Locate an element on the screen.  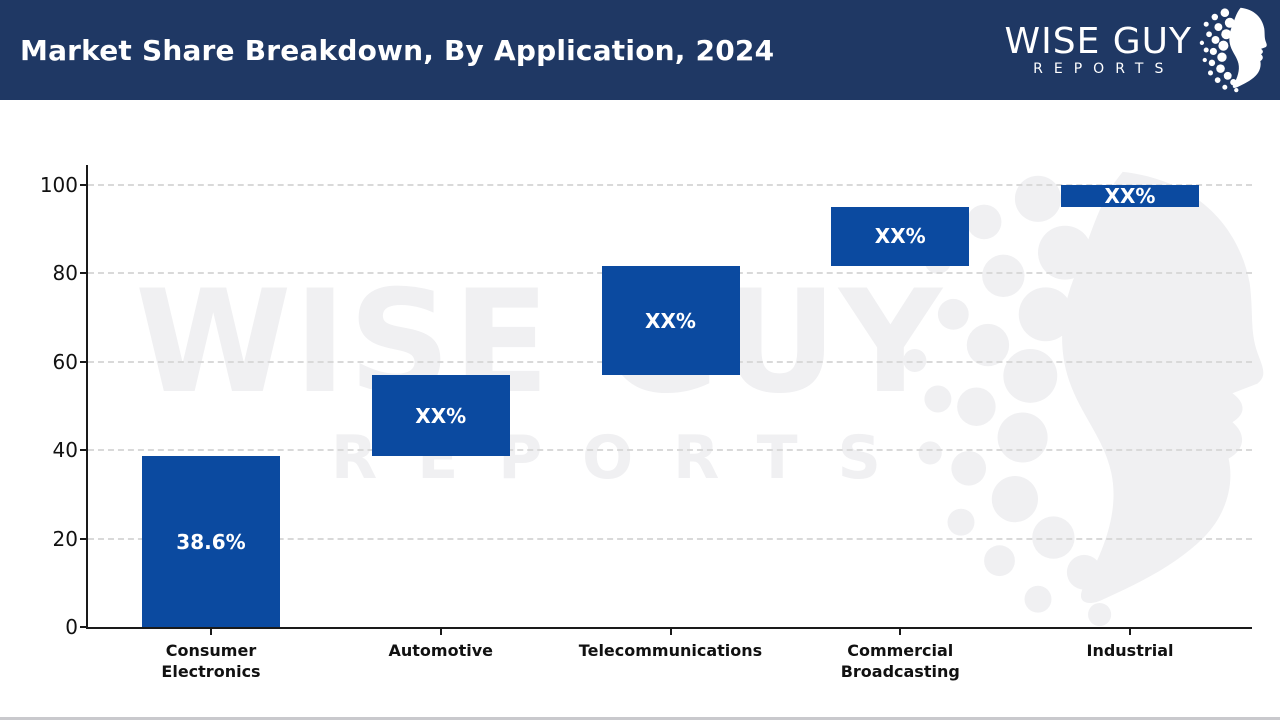
logo-text: WISE GUY REPORTS is located at coordinates (1098, 49).